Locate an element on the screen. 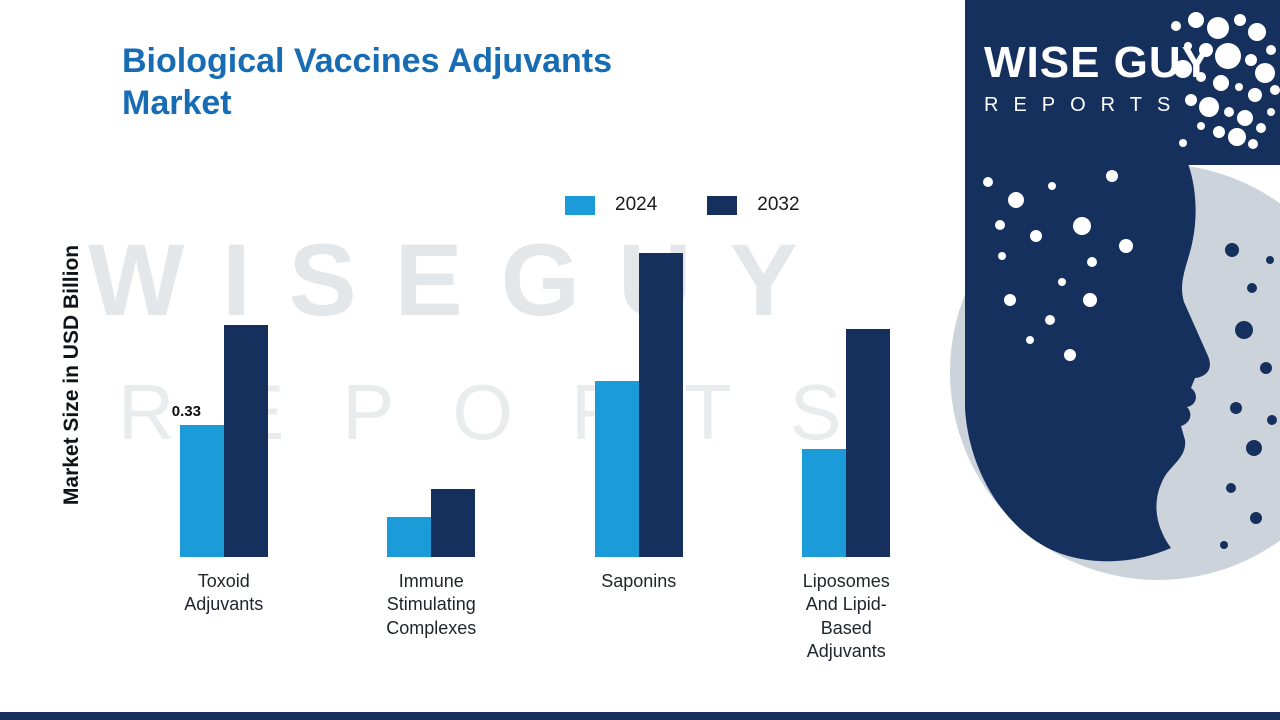 The width and height of the screenshot is (1280, 720). category-label: Immune Stimulating Complexes is located at coordinates (431, 604).